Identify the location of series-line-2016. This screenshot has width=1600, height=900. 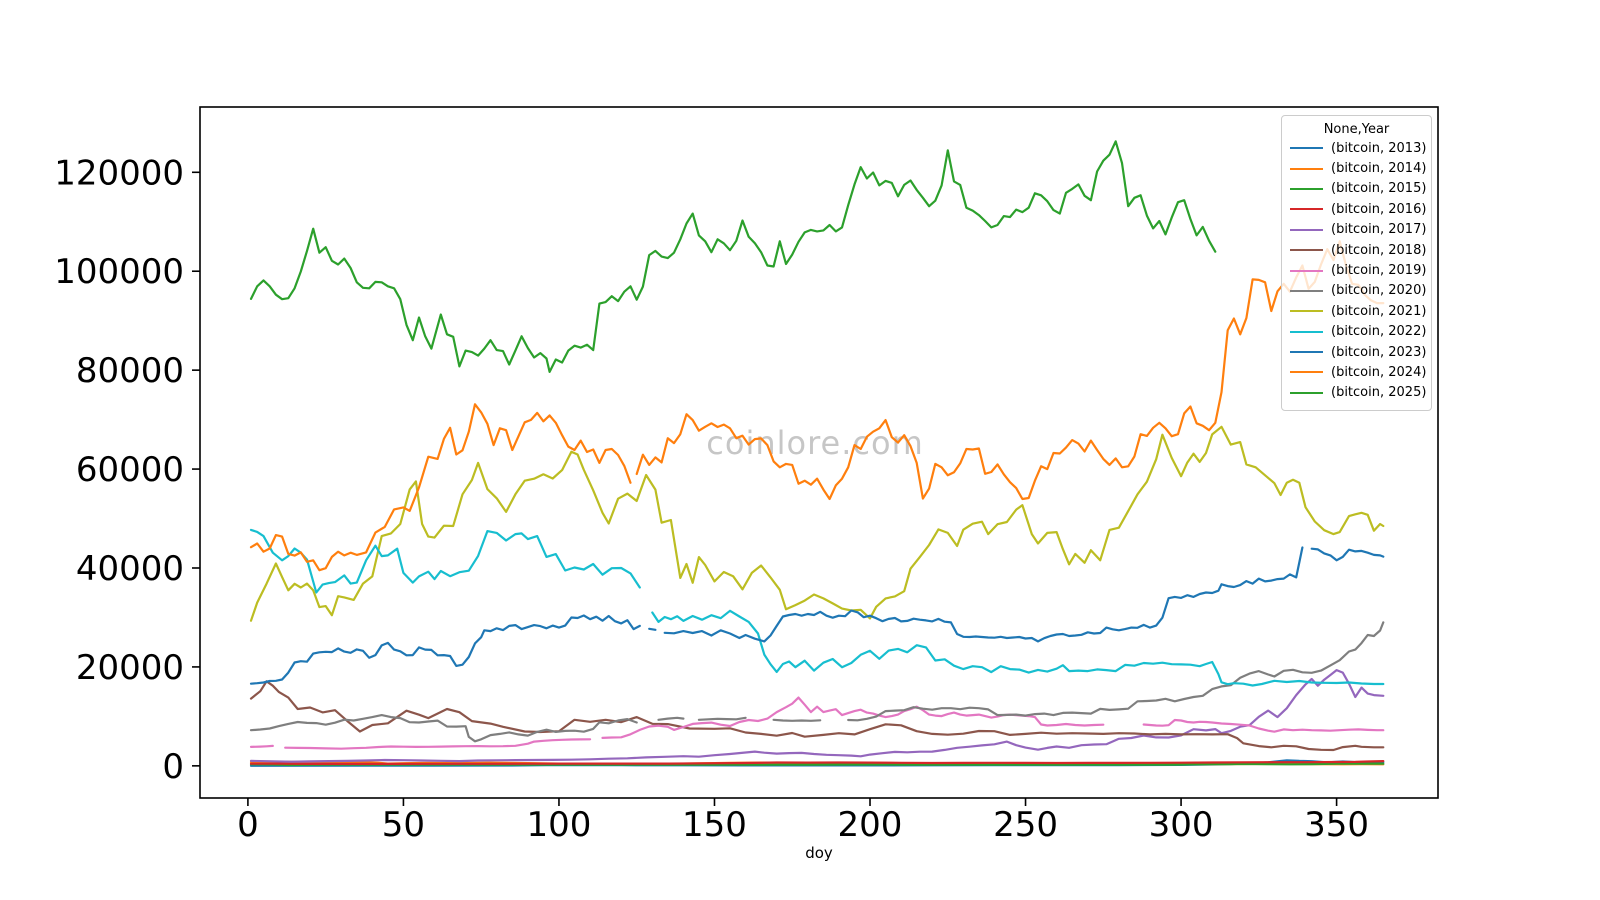
(817, 762).